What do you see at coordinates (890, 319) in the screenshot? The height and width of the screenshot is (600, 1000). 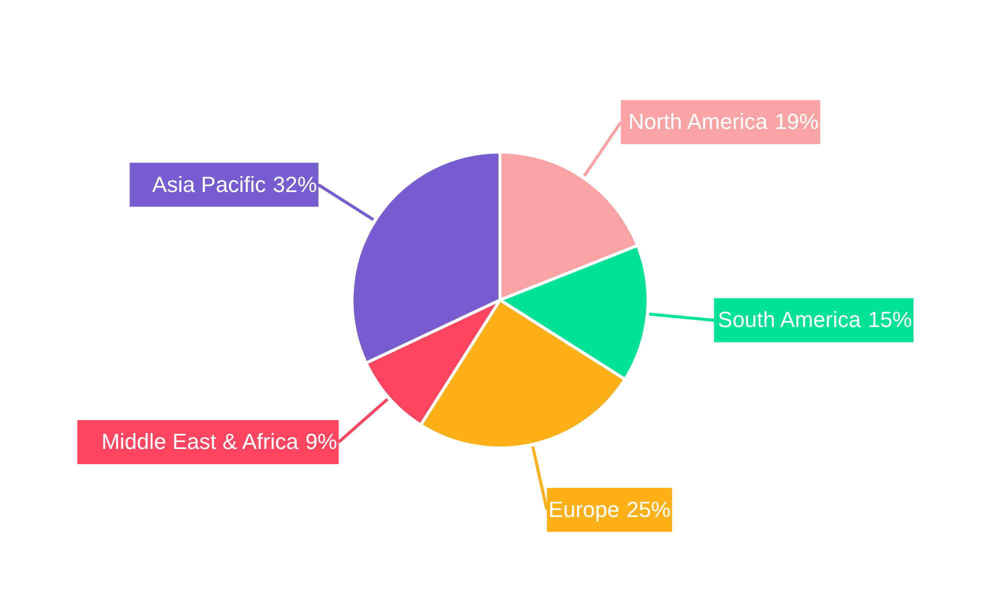 I see `data-label: 15%` at bounding box center [890, 319].